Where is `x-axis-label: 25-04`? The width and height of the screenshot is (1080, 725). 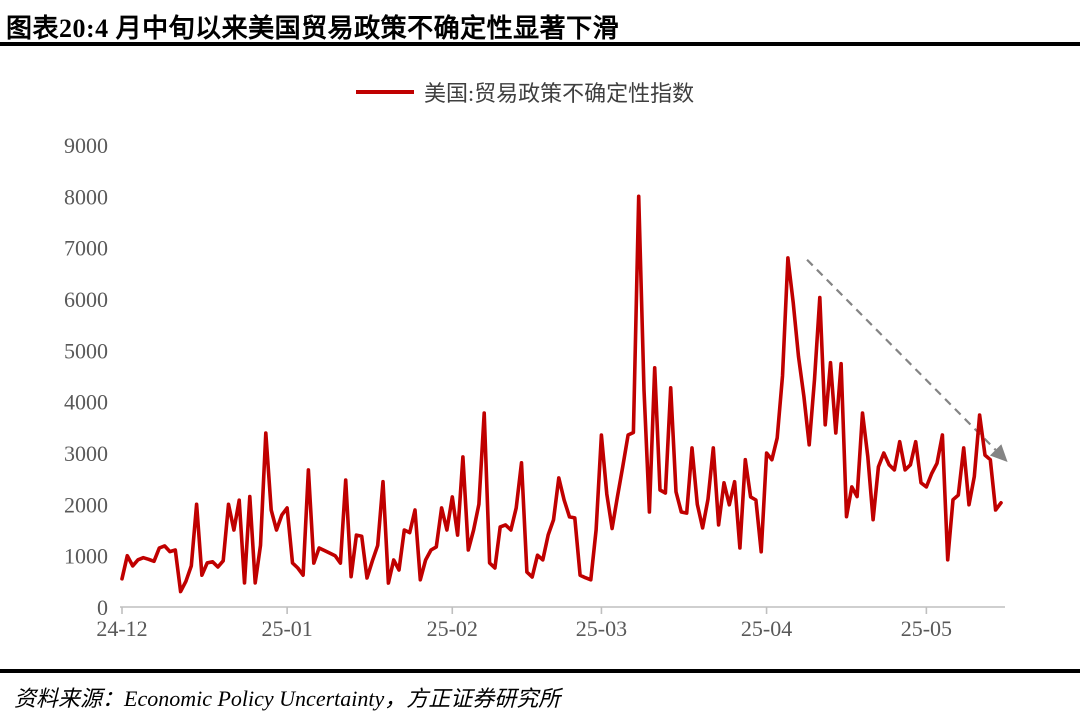 x-axis-label: 25-04 is located at coordinates (766, 628).